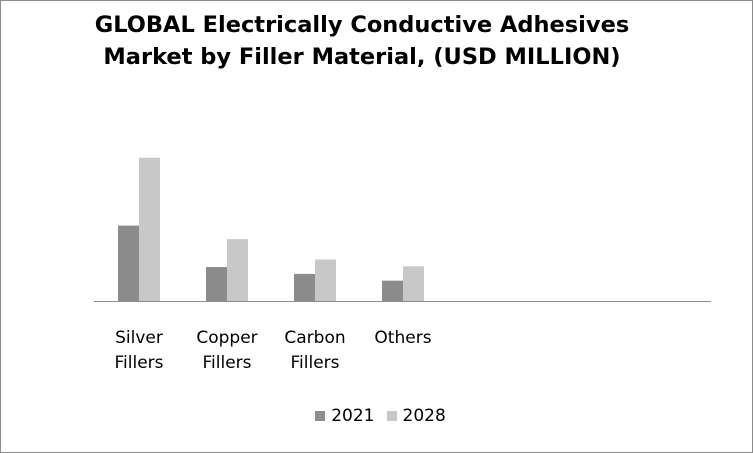 The width and height of the screenshot is (753, 453). Describe the element at coordinates (314, 350) in the screenshot. I see `category-label-2: Carbon Fillers` at that location.